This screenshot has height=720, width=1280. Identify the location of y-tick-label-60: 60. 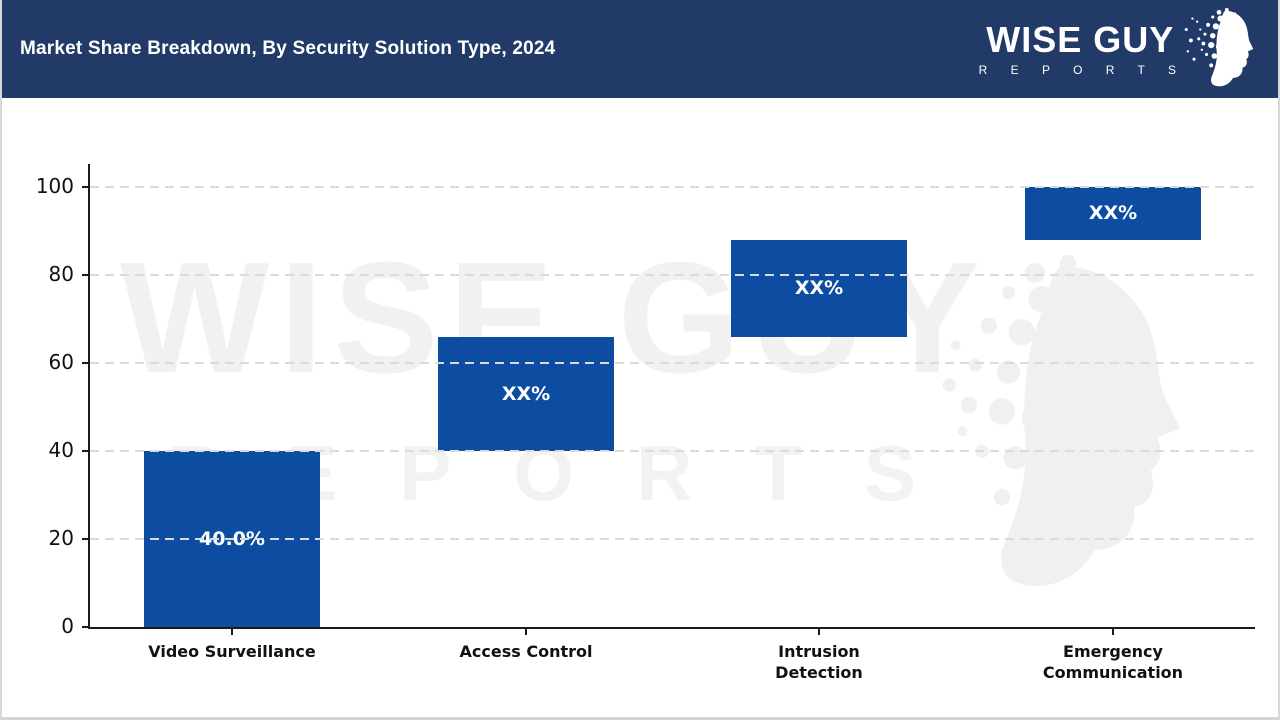
(61, 362).